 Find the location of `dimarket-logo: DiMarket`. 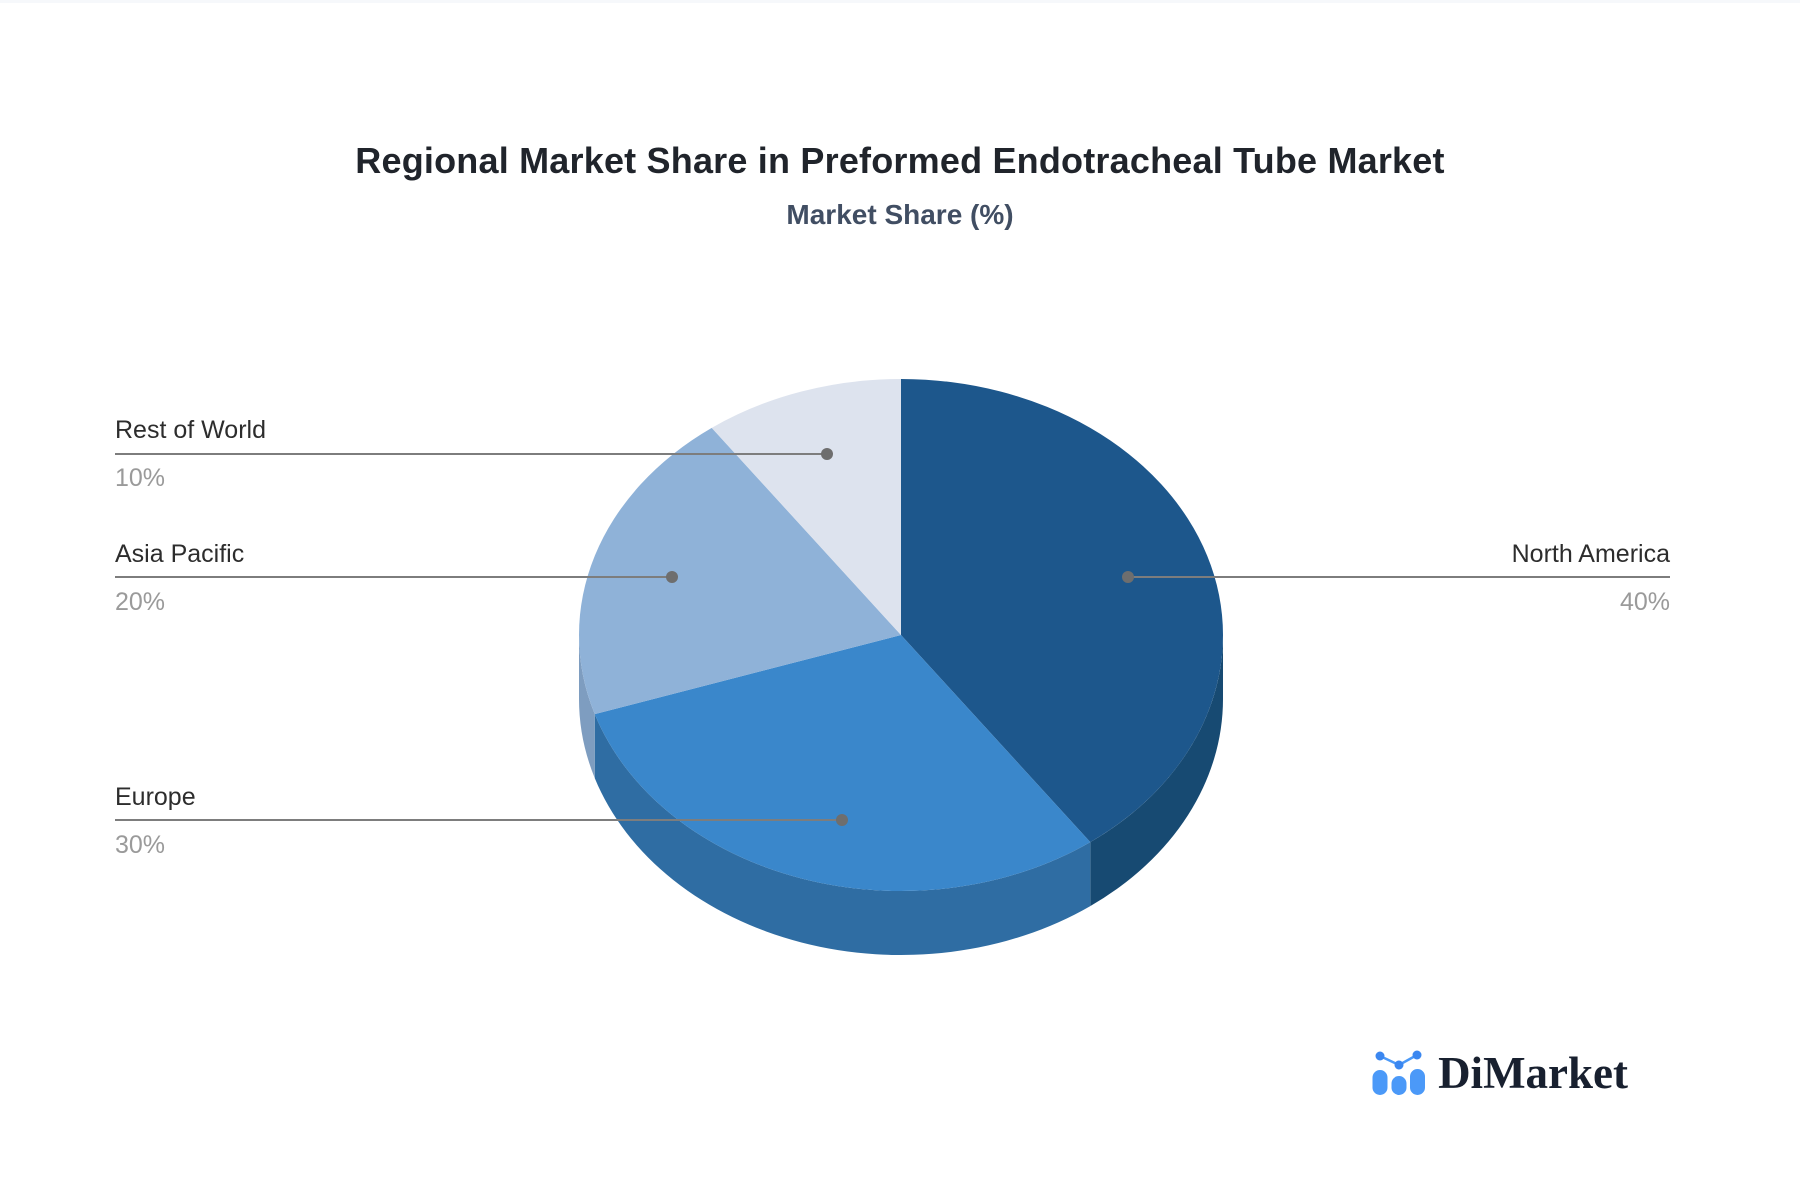

dimarket-logo: DiMarket is located at coordinates (1499, 1073).